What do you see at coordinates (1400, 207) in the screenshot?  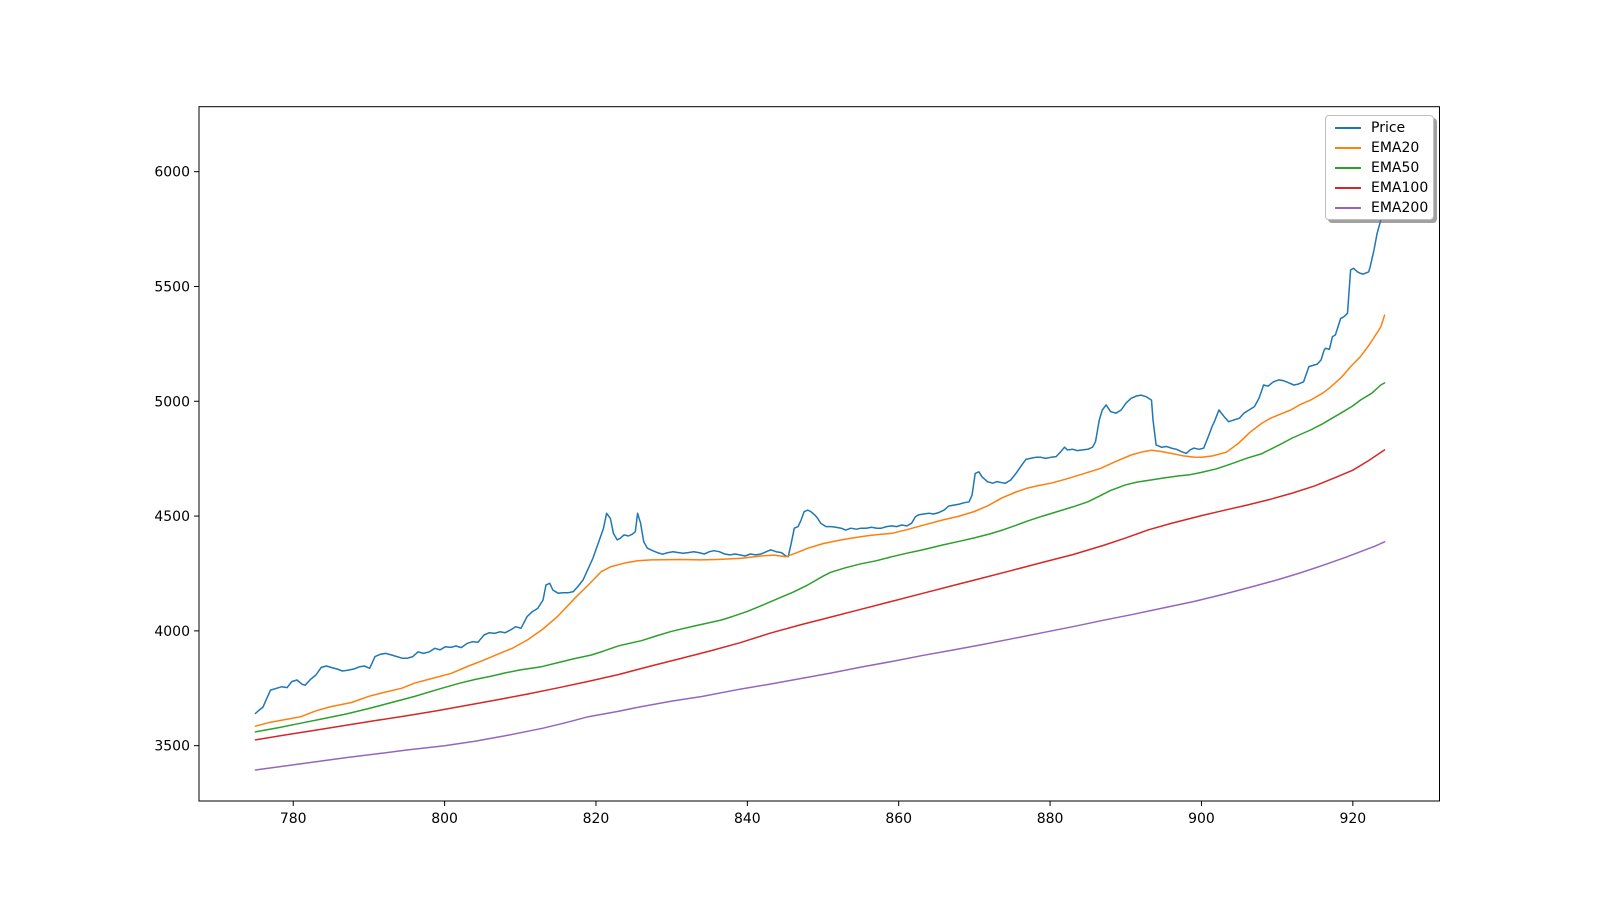 I see `legend-label-ema200: EMA200` at bounding box center [1400, 207].